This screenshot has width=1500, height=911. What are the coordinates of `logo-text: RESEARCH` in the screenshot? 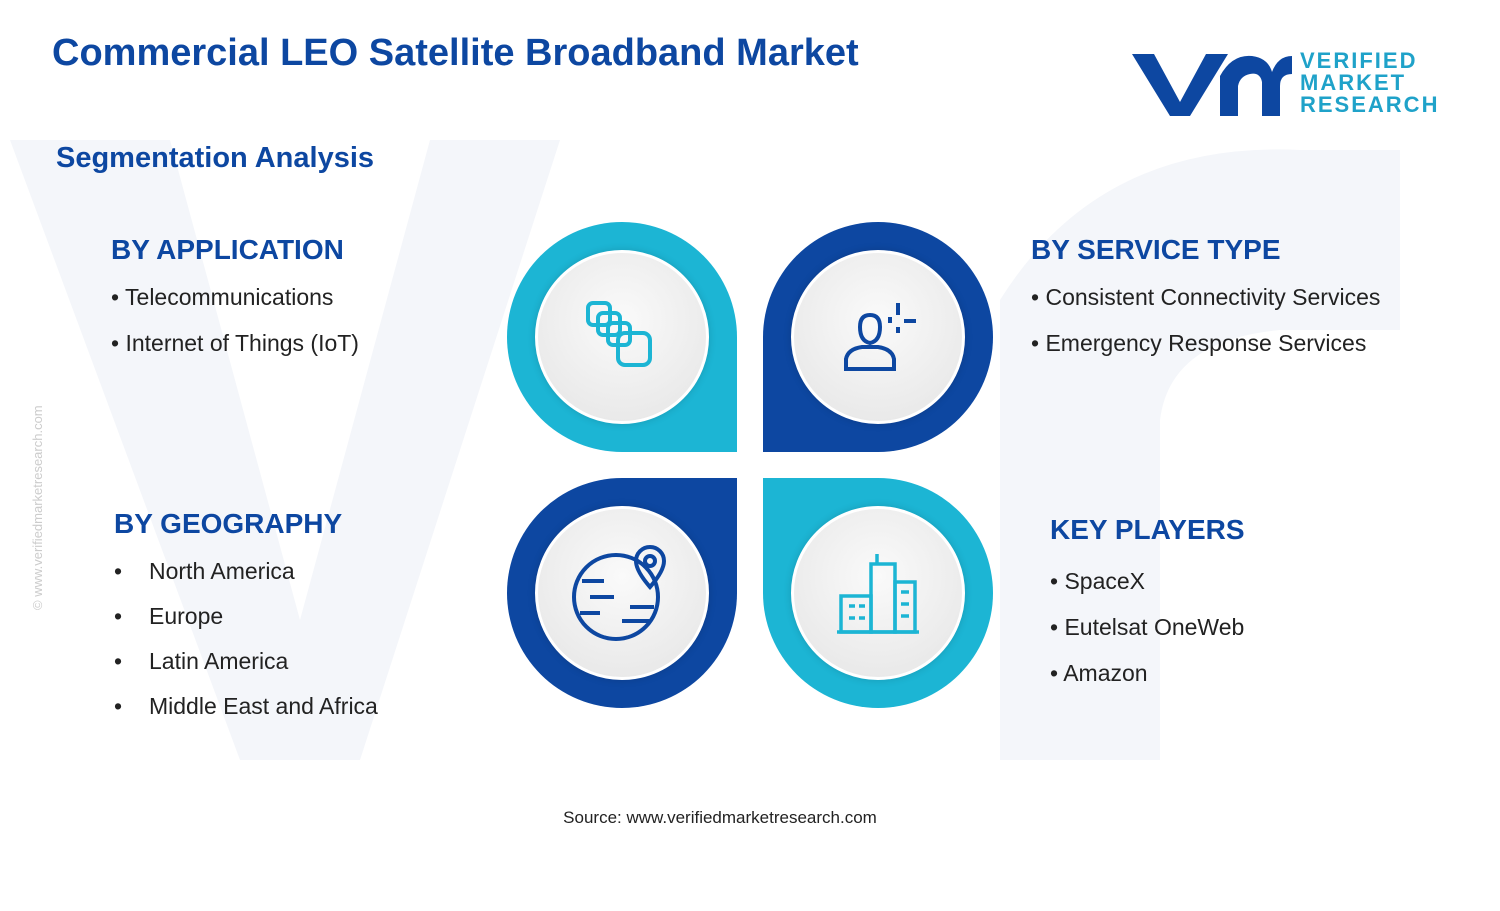 It's located at (1370, 104).